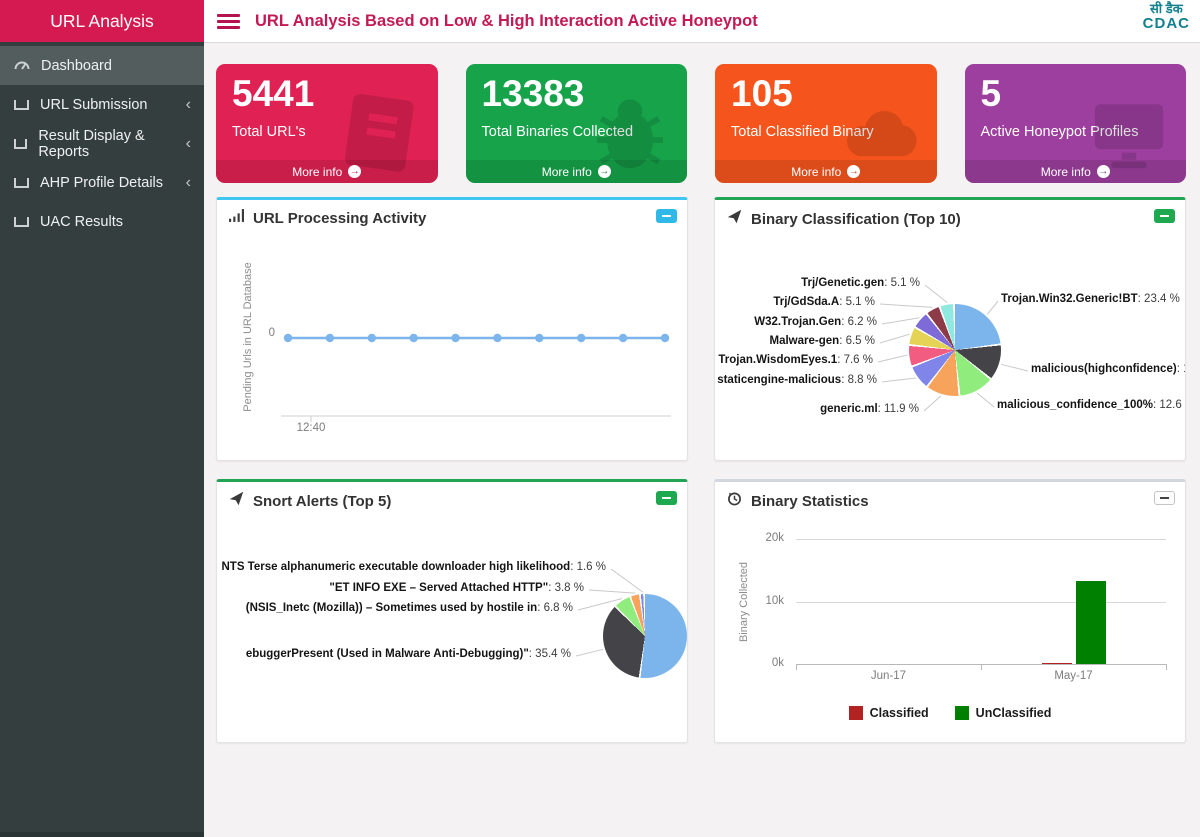 The height and width of the screenshot is (837, 1200). I want to click on pie-slice-label: Trojan.Win32.Generic!BT: 23.4 %, so click(1090, 299).